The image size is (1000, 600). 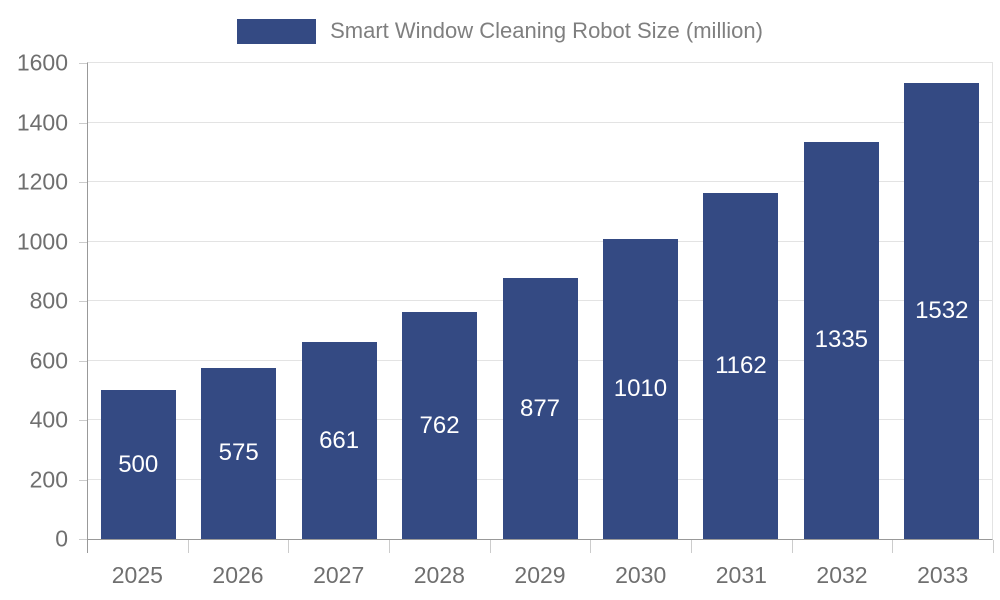 What do you see at coordinates (87, 546) in the screenshot?
I see `y-axis-tick-extension` at bounding box center [87, 546].